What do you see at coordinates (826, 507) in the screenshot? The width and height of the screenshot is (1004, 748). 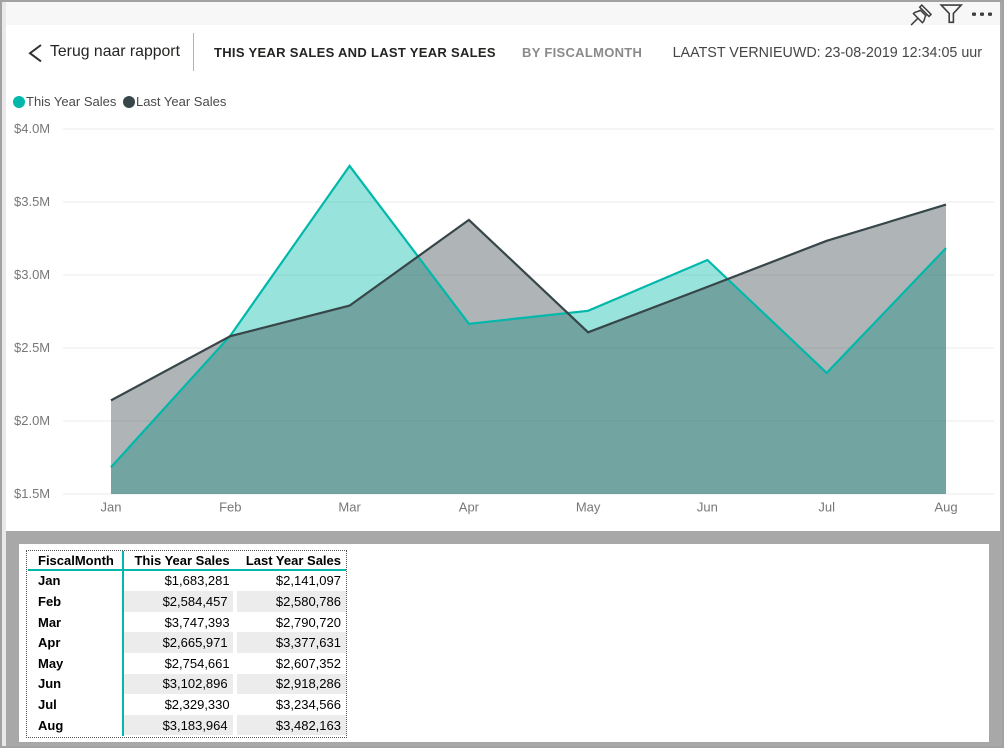 I see `svg-text: Jul` at bounding box center [826, 507].